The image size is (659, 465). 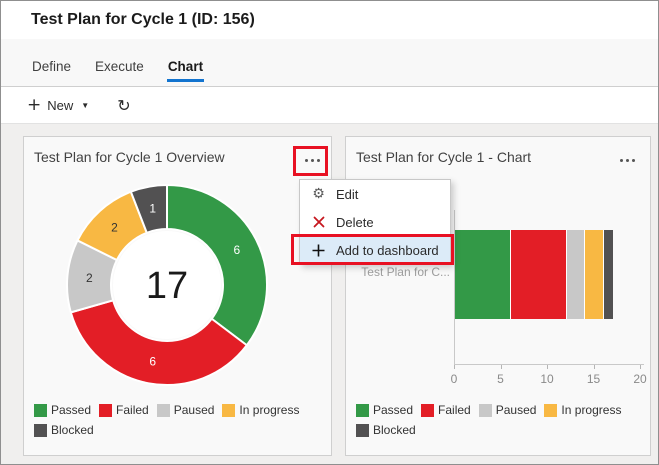 What do you see at coordinates (143, 19) in the screenshot?
I see `page-title: Test Plan for Cycle 1 (ID: 156)` at bounding box center [143, 19].